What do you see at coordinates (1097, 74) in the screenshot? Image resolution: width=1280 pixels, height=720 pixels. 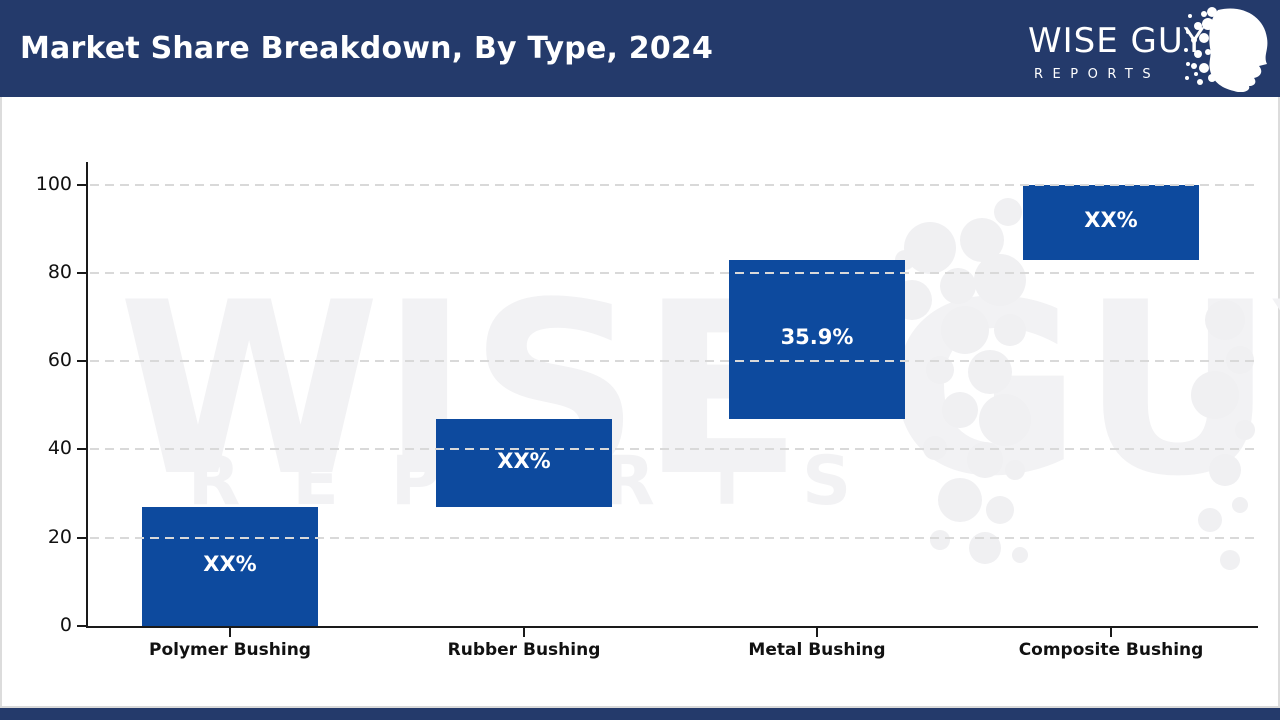 I see `logo-tagline-text: REPORTS` at bounding box center [1097, 74].